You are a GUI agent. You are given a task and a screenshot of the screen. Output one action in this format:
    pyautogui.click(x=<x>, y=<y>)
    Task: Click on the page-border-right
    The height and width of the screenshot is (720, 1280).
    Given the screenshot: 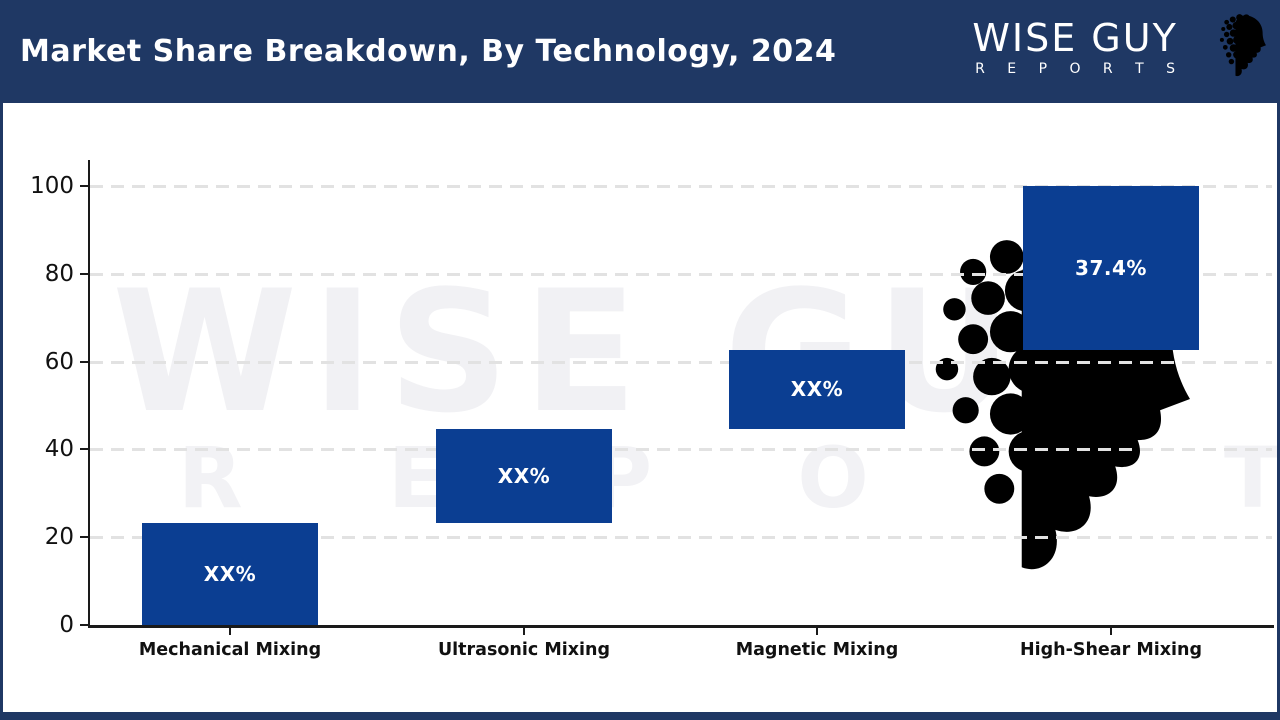 What is the action you would take?
    pyautogui.click(x=1278, y=360)
    